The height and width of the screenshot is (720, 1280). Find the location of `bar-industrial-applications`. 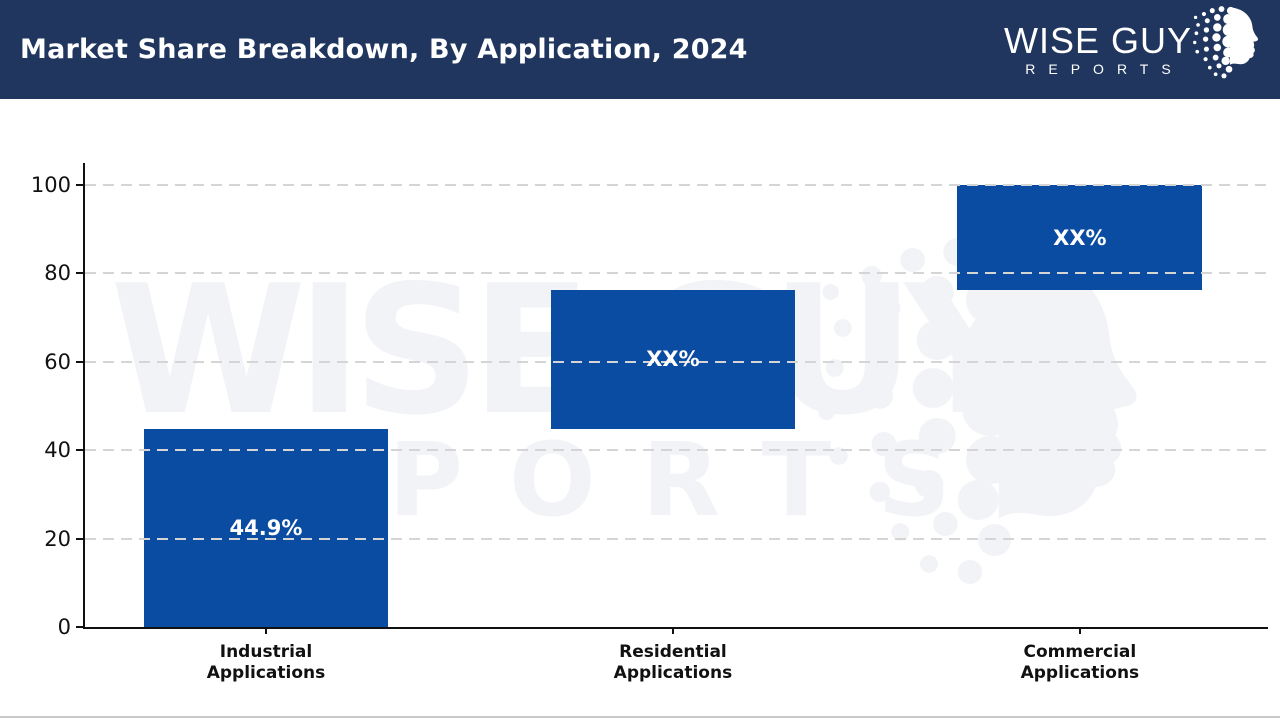

bar-industrial-applications is located at coordinates (266, 527).